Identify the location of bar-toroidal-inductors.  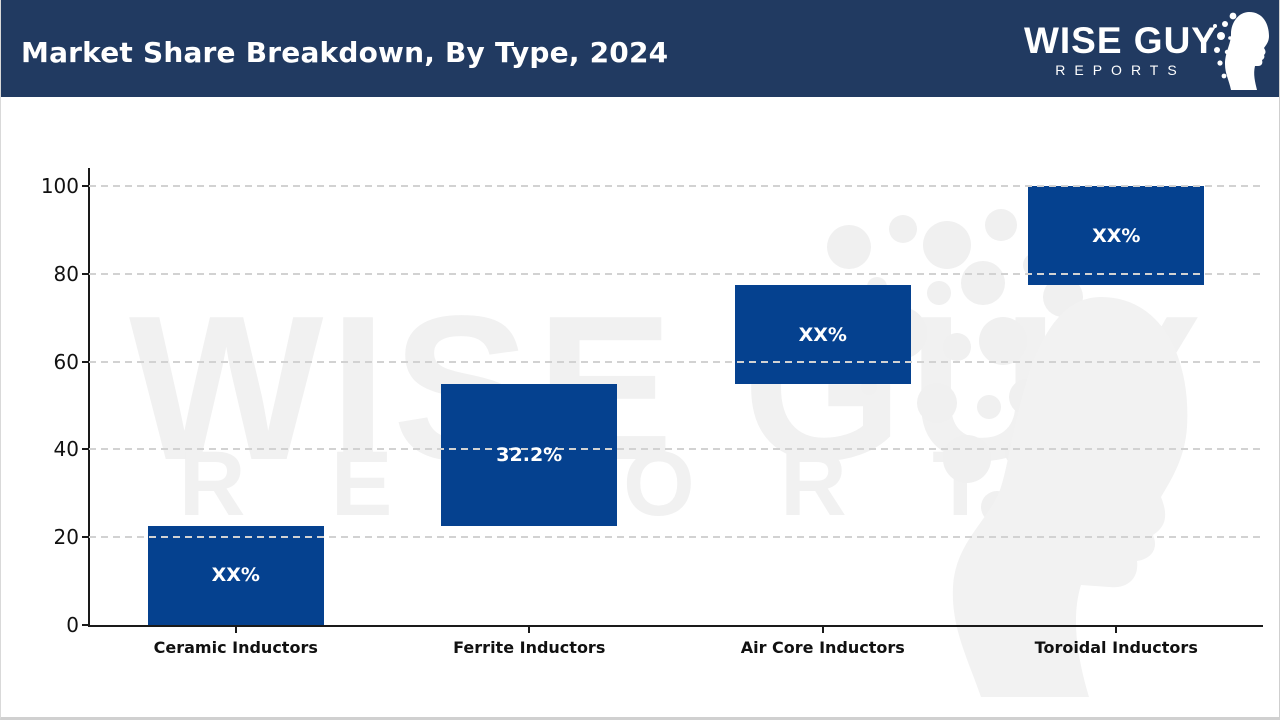
(1116, 236).